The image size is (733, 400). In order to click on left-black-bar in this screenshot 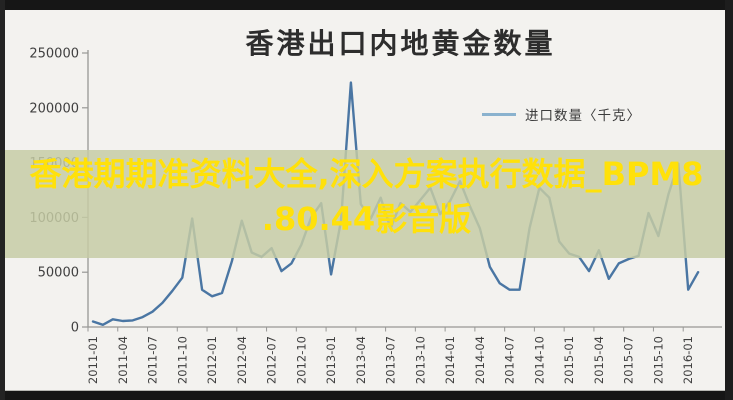, I will do `click(2, 200)`.